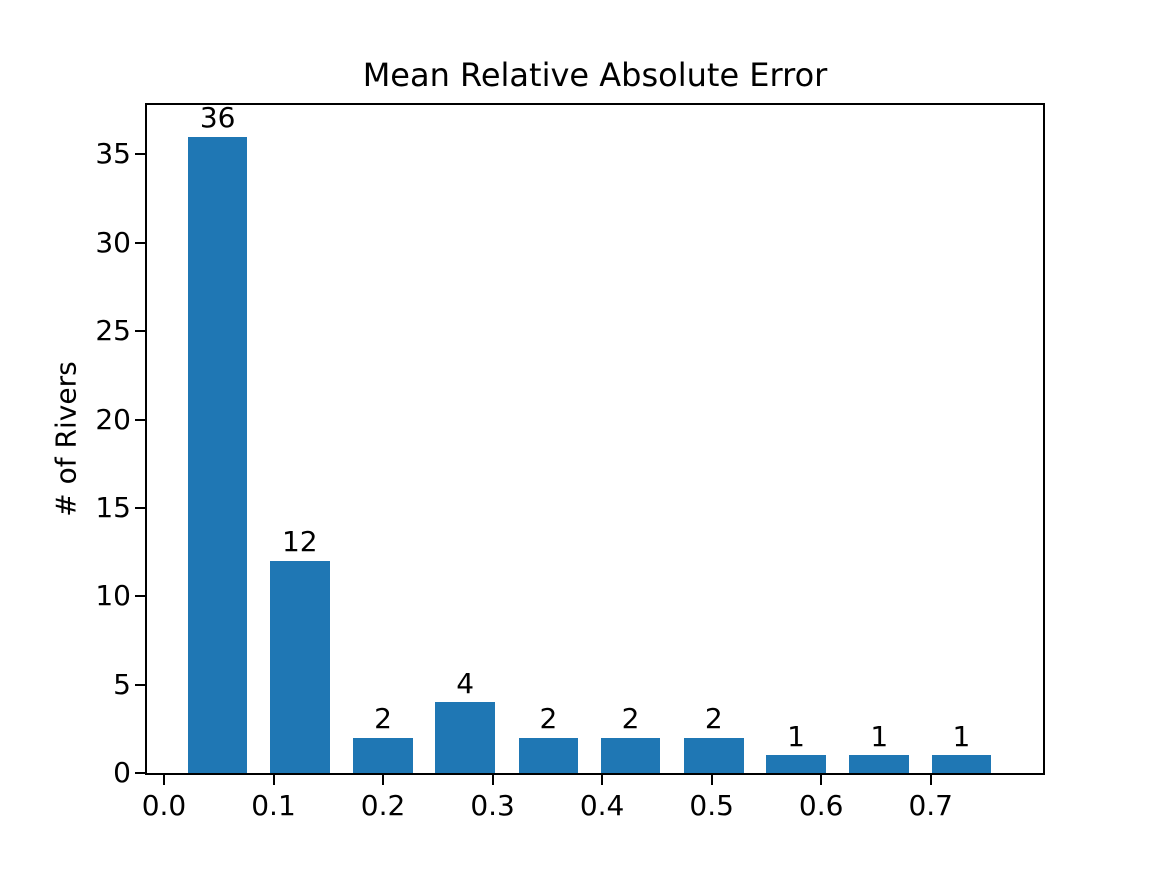  What do you see at coordinates (602, 805) in the screenshot?
I see `x-tick-label: 0.4` at bounding box center [602, 805].